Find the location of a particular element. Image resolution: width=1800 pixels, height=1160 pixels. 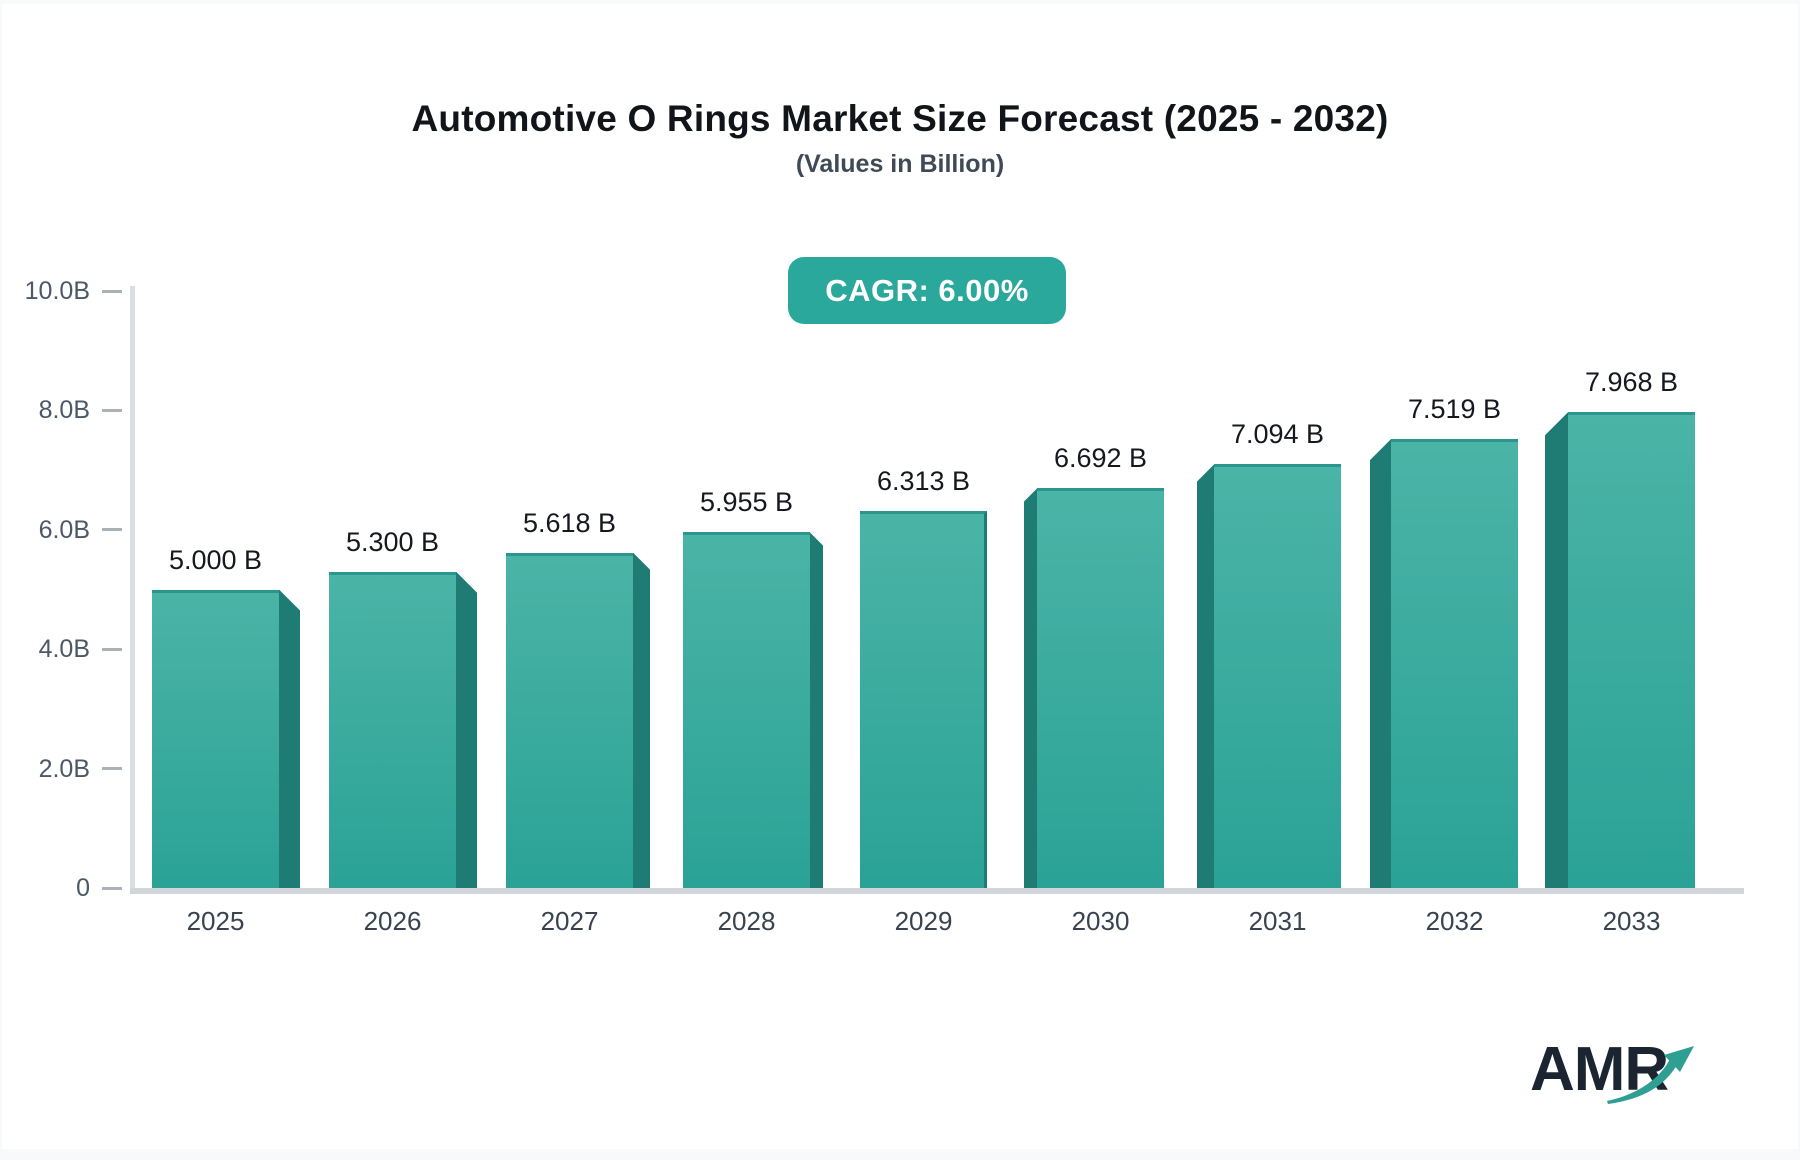

y-tick-label: 4.0B is located at coordinates (46, 649).